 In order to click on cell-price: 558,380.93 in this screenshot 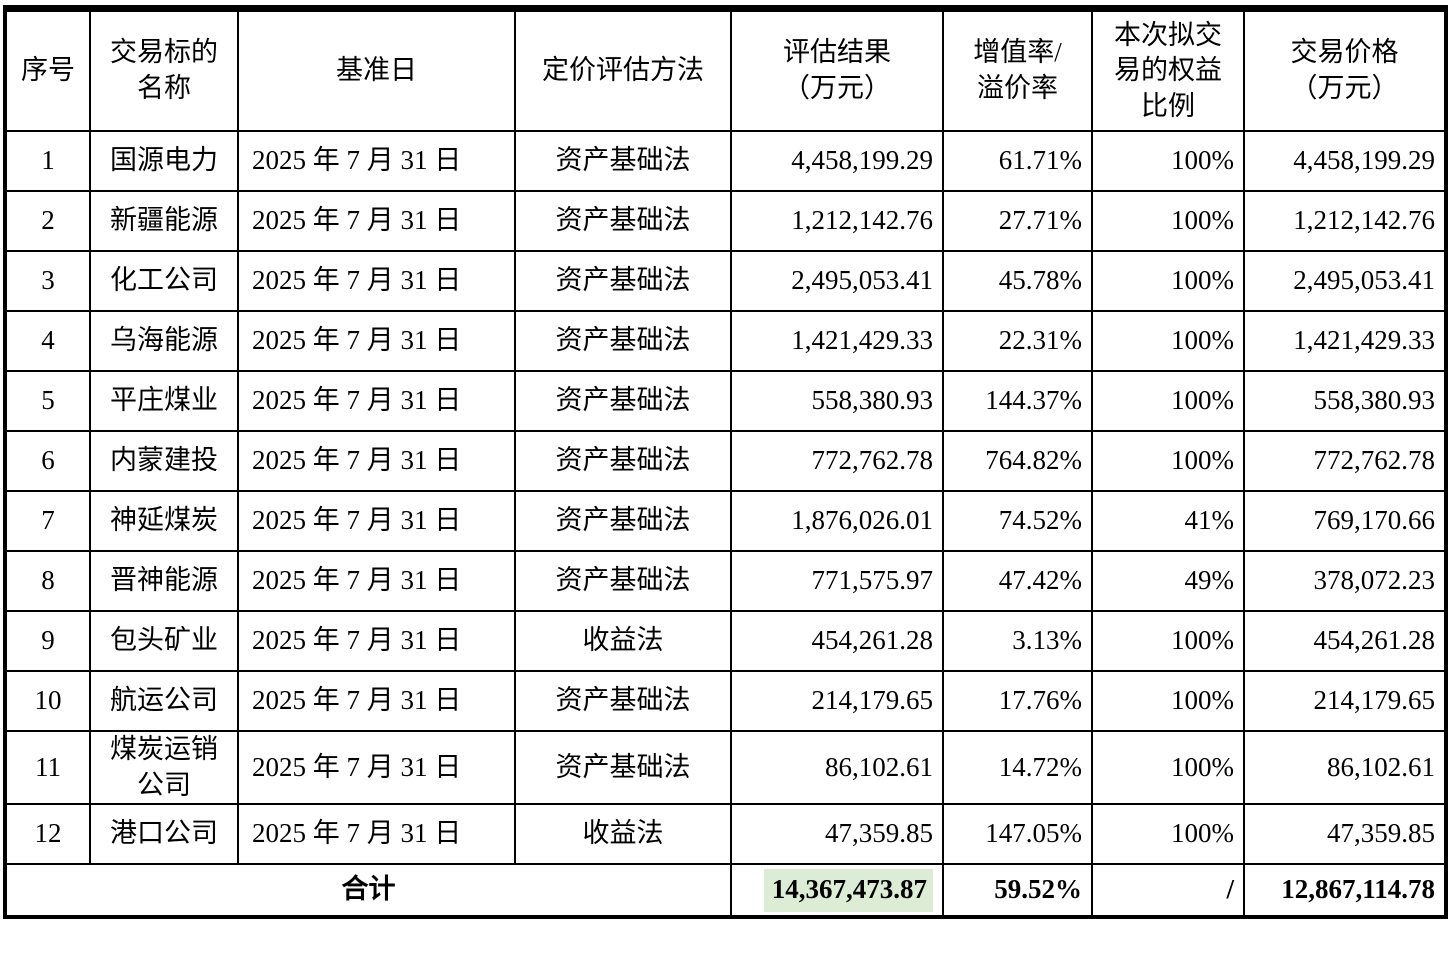, I will do `click(1345, 401)`.